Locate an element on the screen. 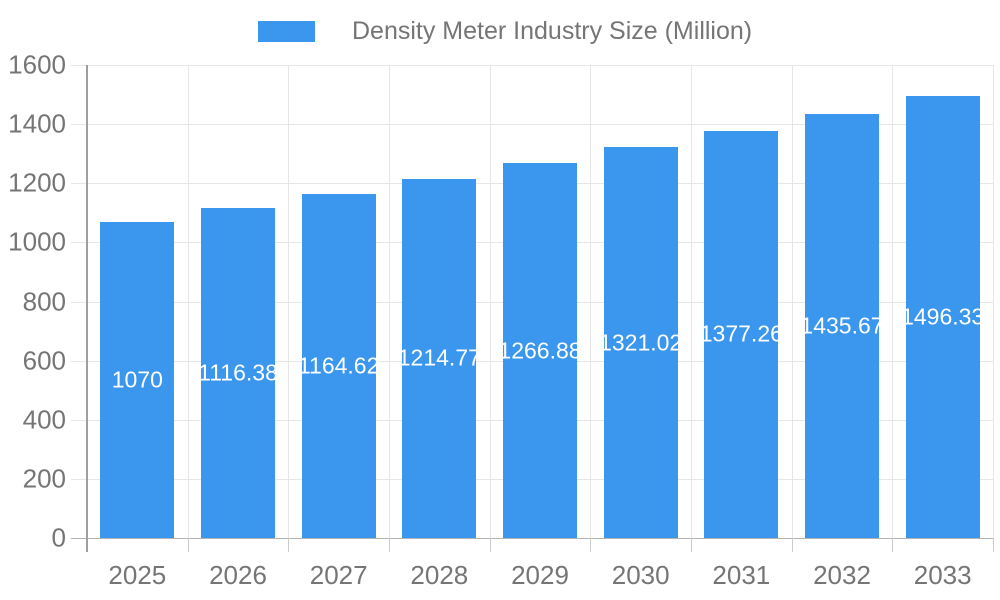  y-tick-label: 1200 is located at coordinates (37, 182).